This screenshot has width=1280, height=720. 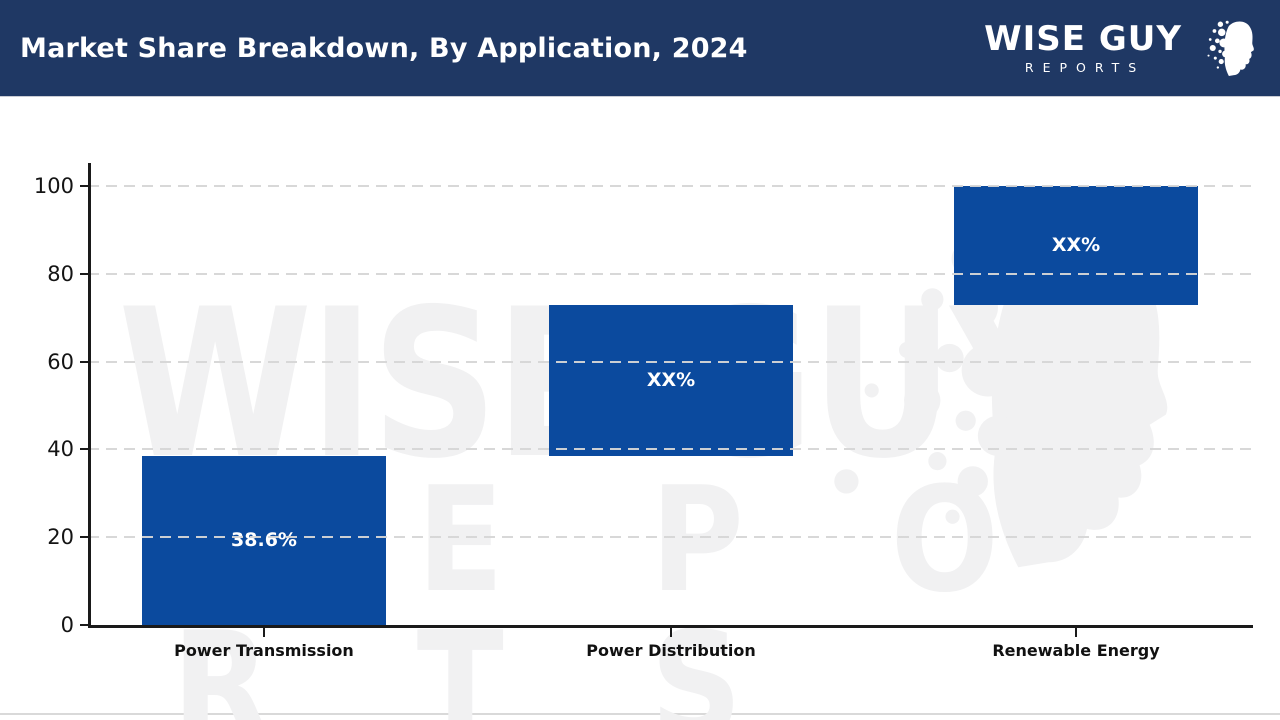 I want to click on y-axis-line, so click(x=89, y=395).